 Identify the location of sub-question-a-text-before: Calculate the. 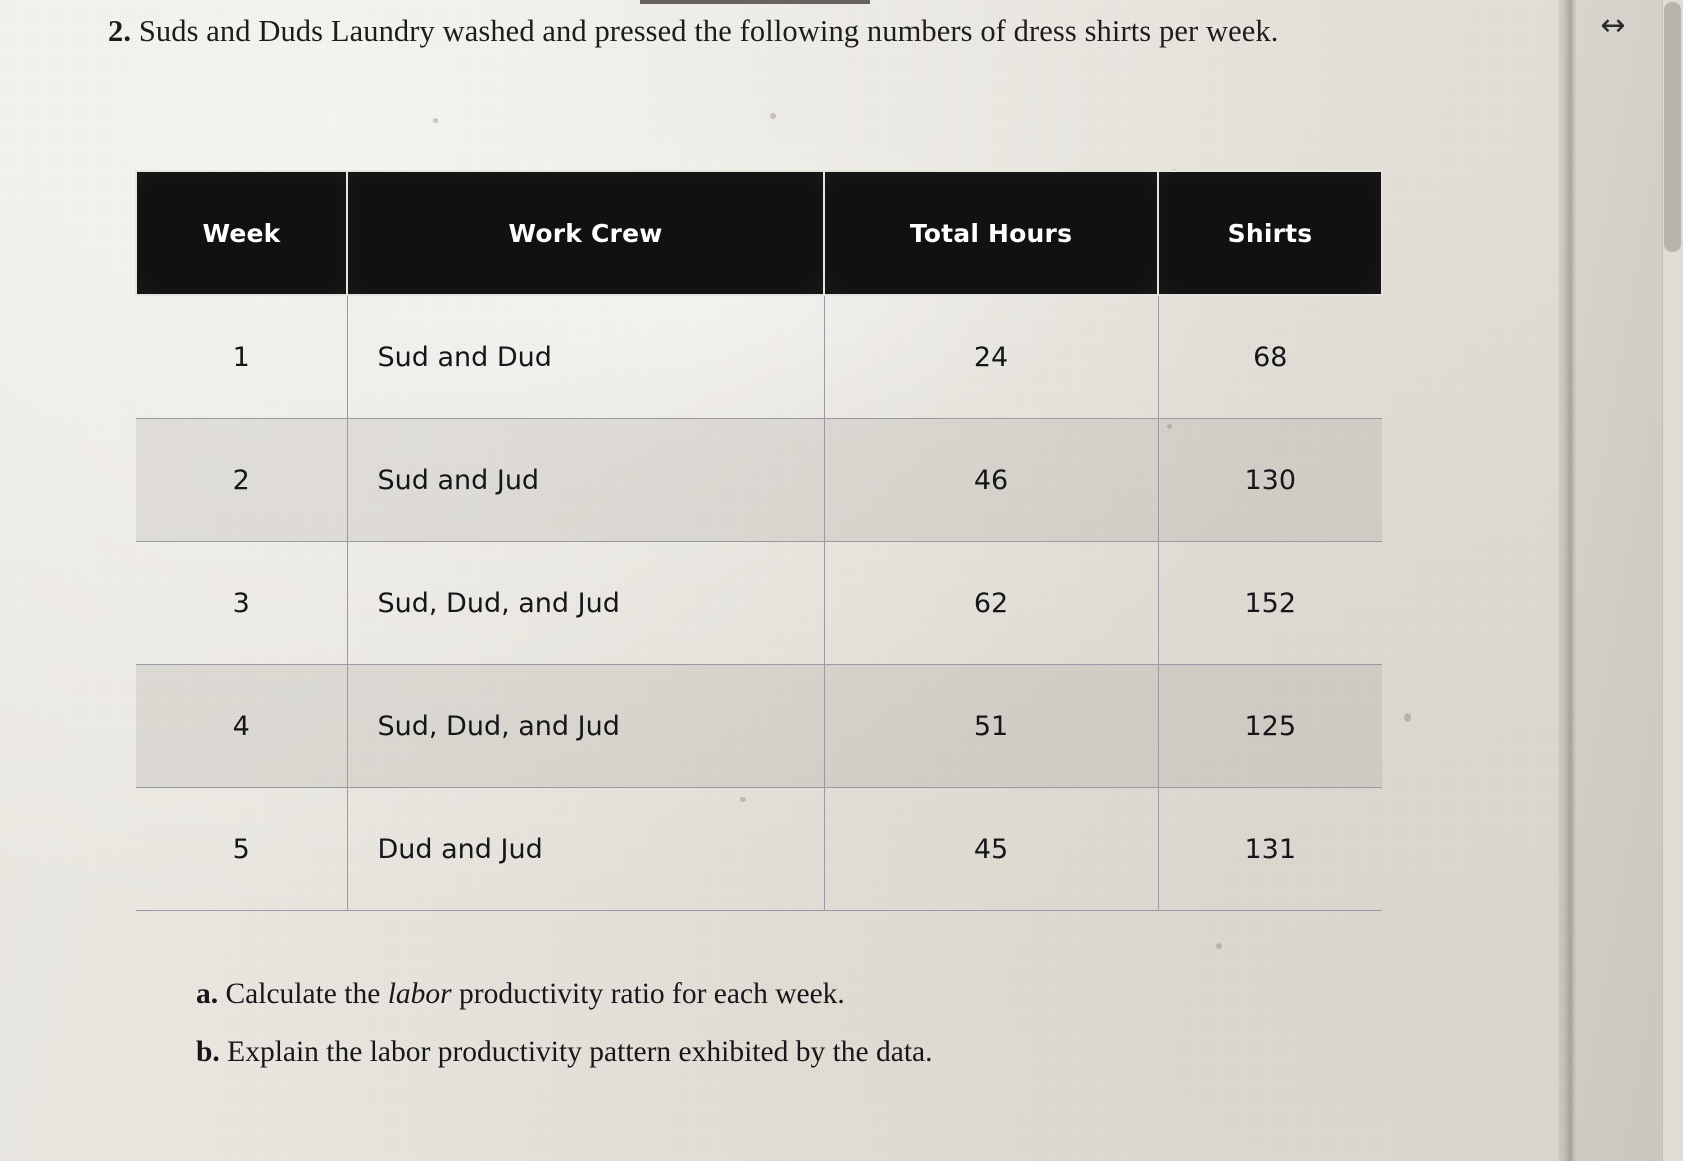
(306, 994).